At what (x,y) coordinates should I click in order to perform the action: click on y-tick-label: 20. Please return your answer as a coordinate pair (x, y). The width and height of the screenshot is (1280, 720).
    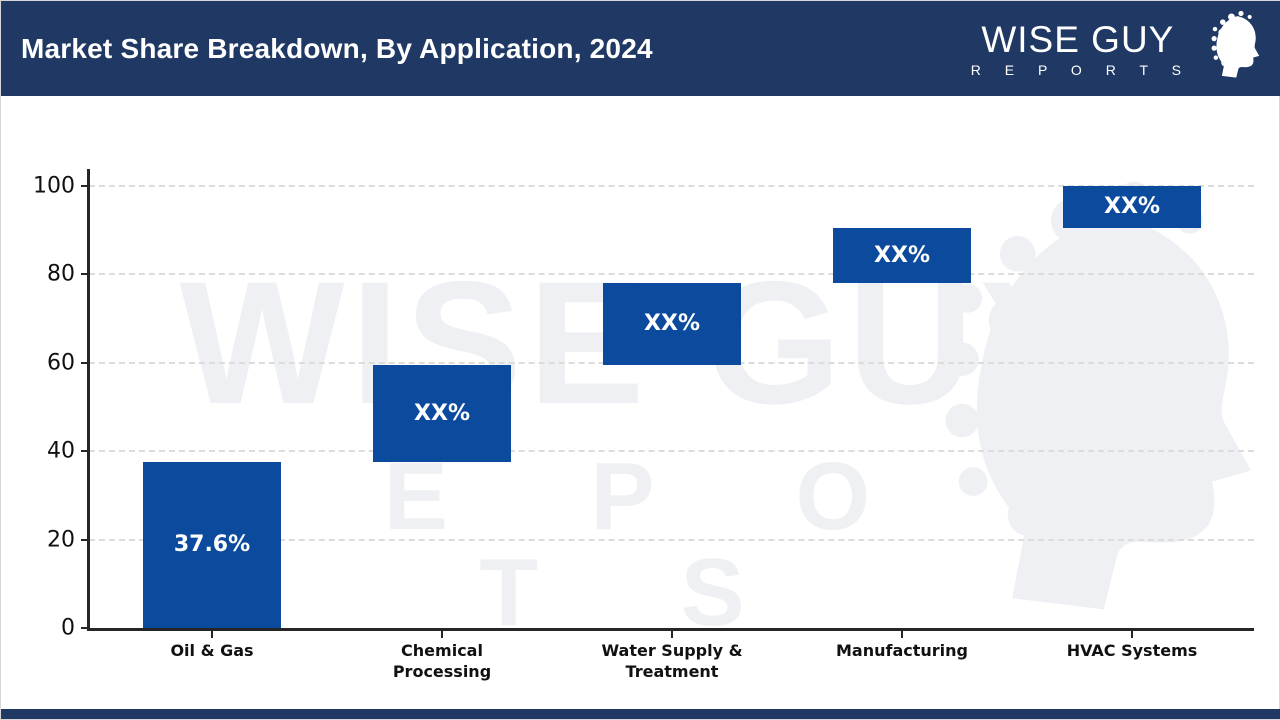
    Looking at the image, I should click on (61, 539).